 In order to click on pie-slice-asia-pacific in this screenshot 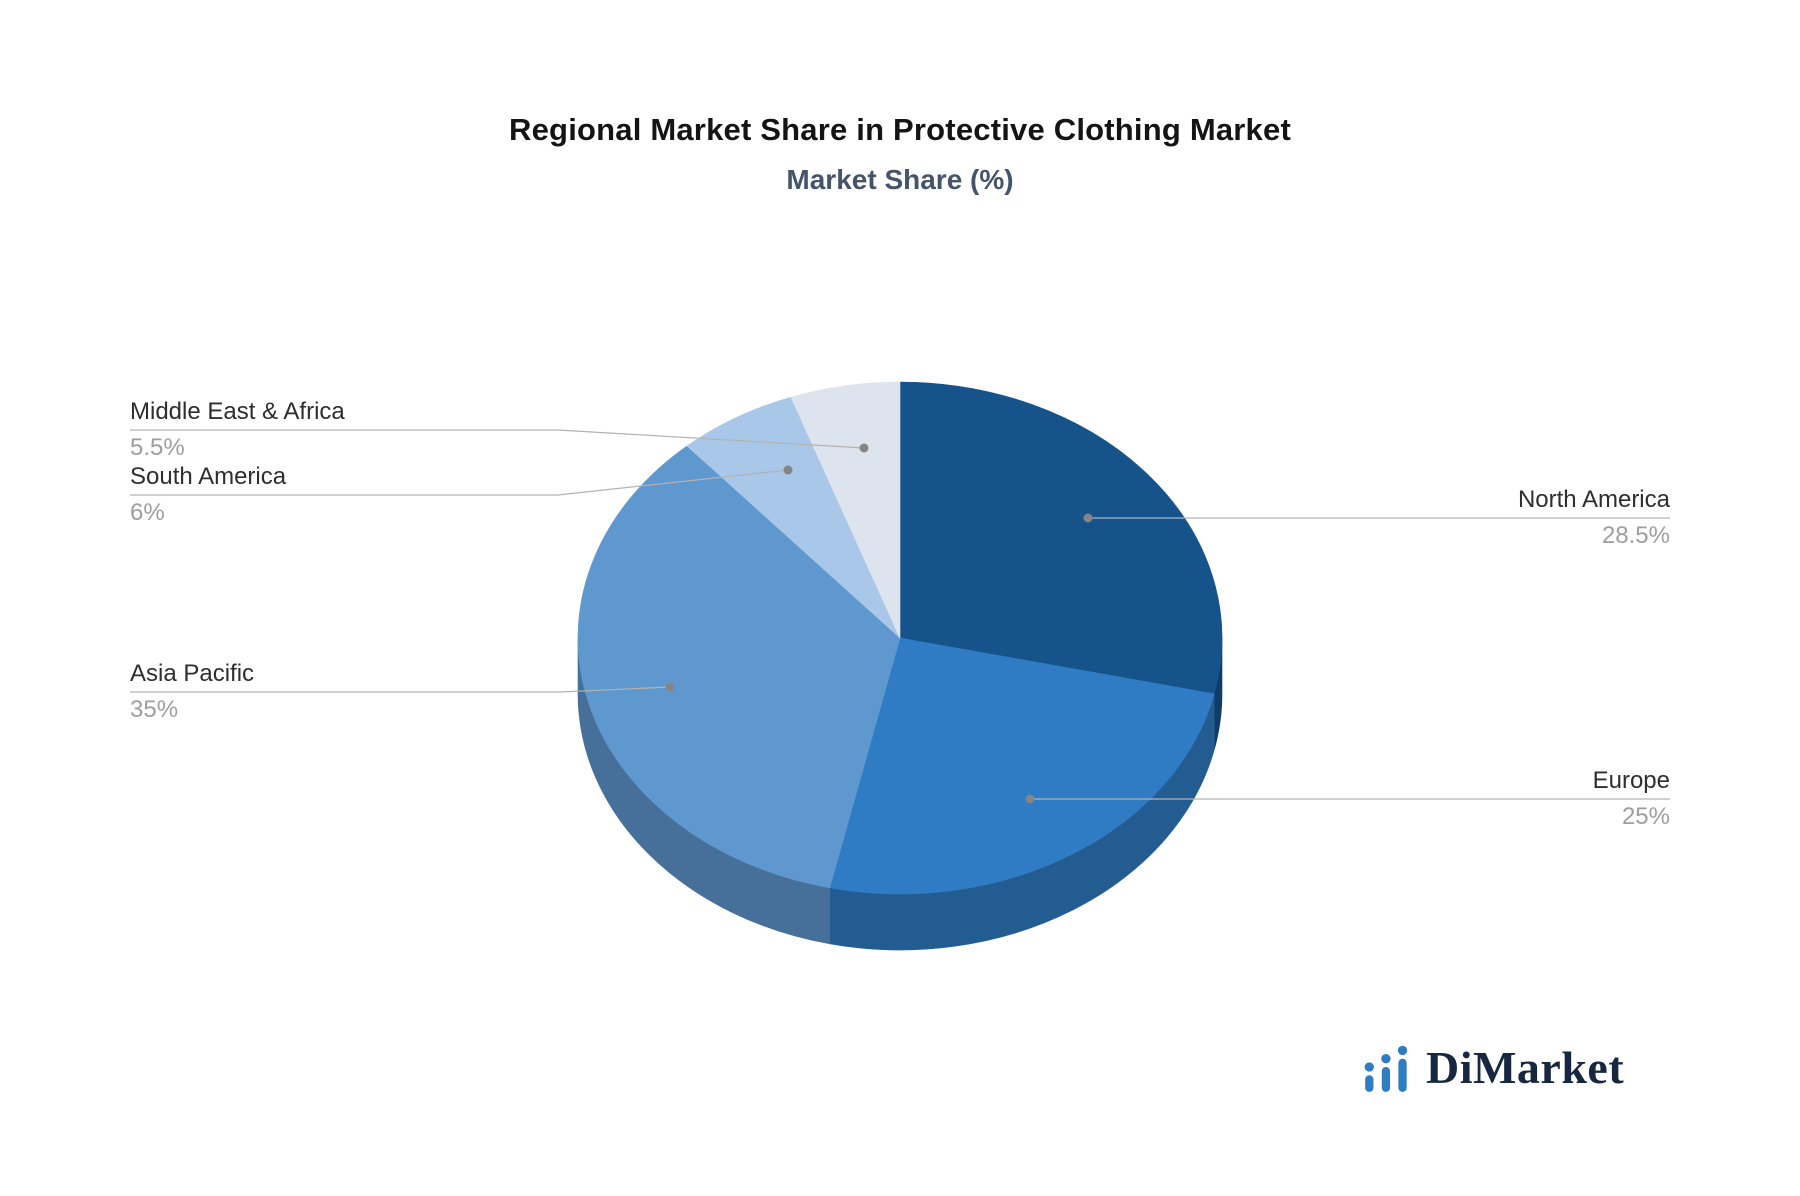, I will do `click(739, 667)`.